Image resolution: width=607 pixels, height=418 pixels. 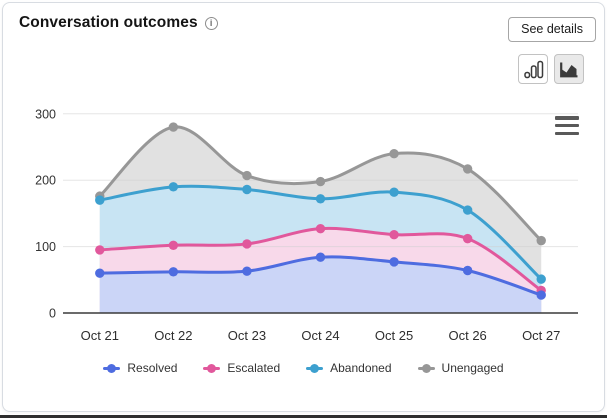 What do you see at coordinates (361, 368) in the screenshot?
I see `legend-label: Abandoned` at bounding box center [361, 368].